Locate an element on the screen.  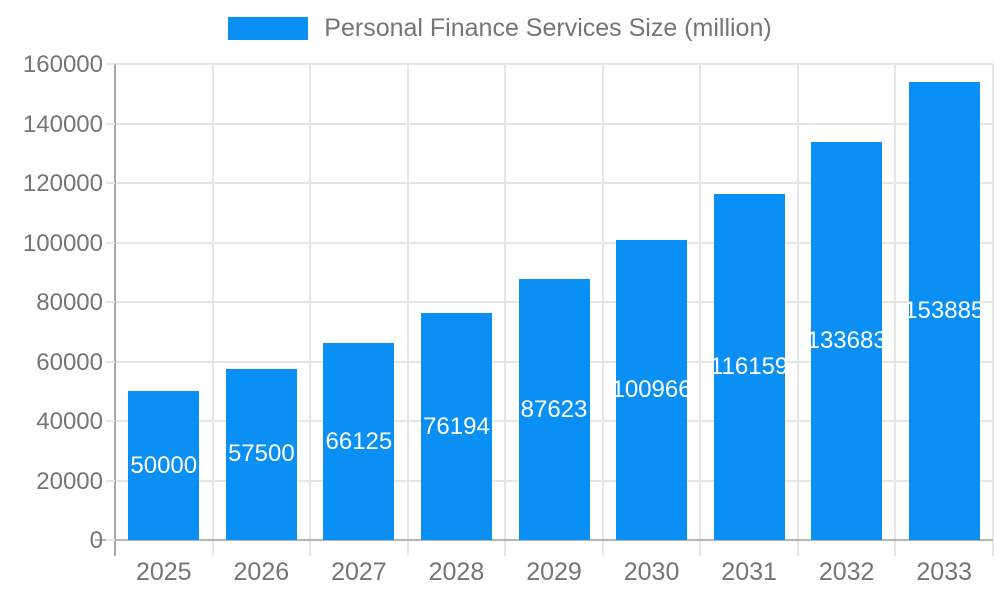
y-axis-tick-label: 160000 is located at coordinates (62, 64).